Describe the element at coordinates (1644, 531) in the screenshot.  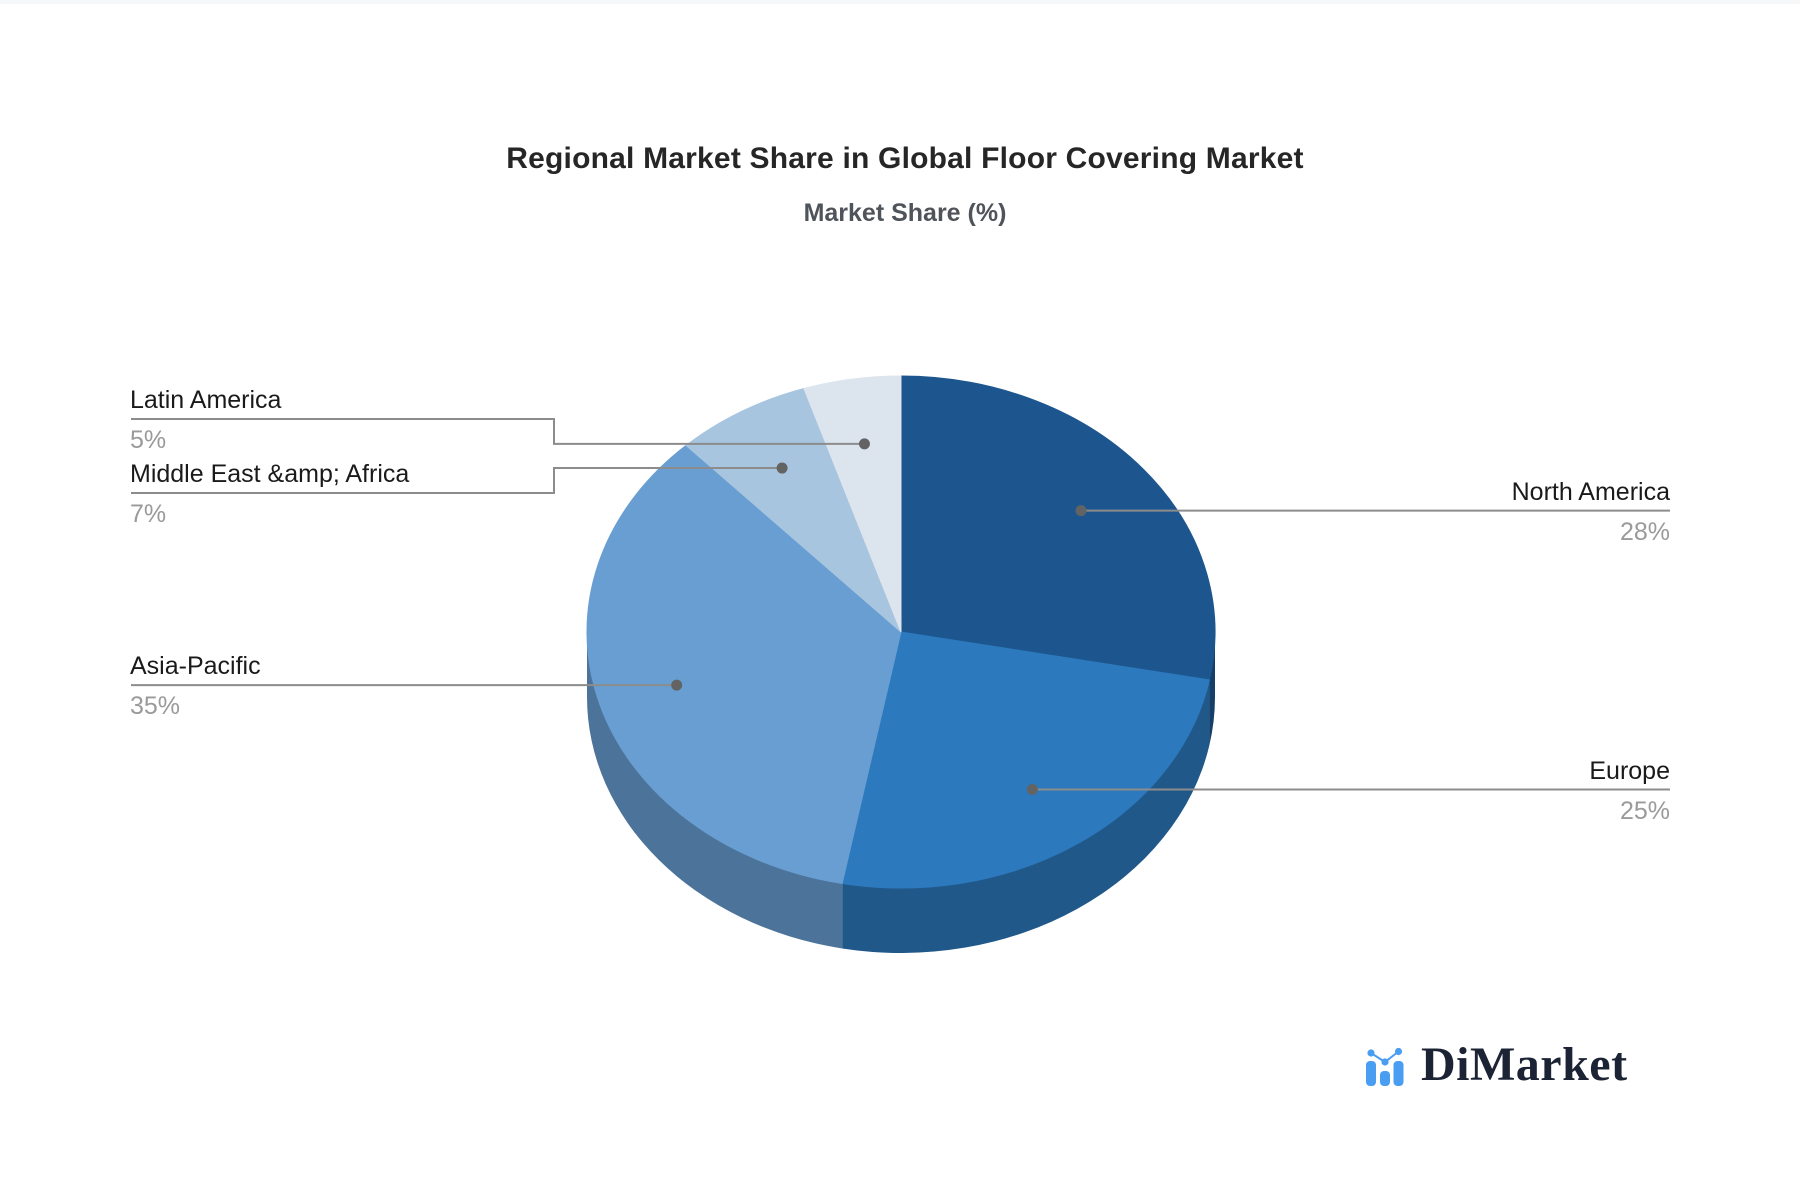
I see `slice-label-percent: 28%` at that location.